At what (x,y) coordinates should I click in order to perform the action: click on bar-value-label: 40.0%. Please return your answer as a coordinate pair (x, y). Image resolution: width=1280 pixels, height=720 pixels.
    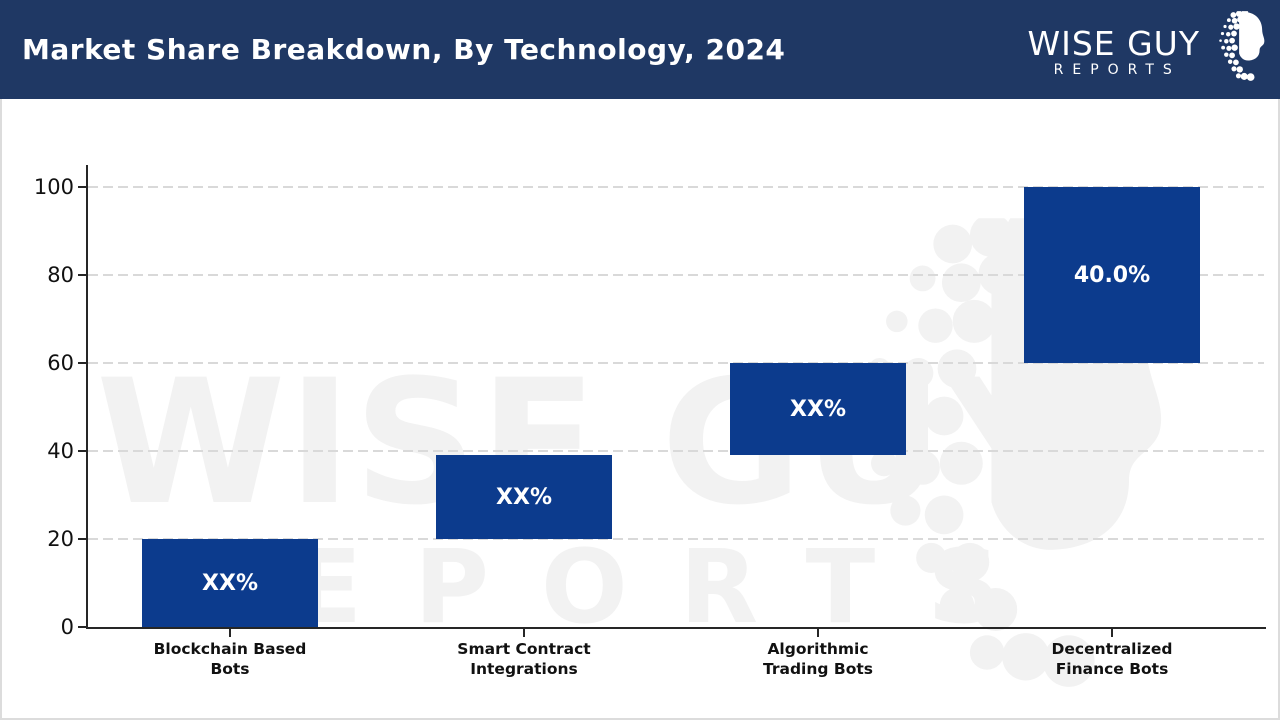
    Looking at the image, I should click on (1112, 275).